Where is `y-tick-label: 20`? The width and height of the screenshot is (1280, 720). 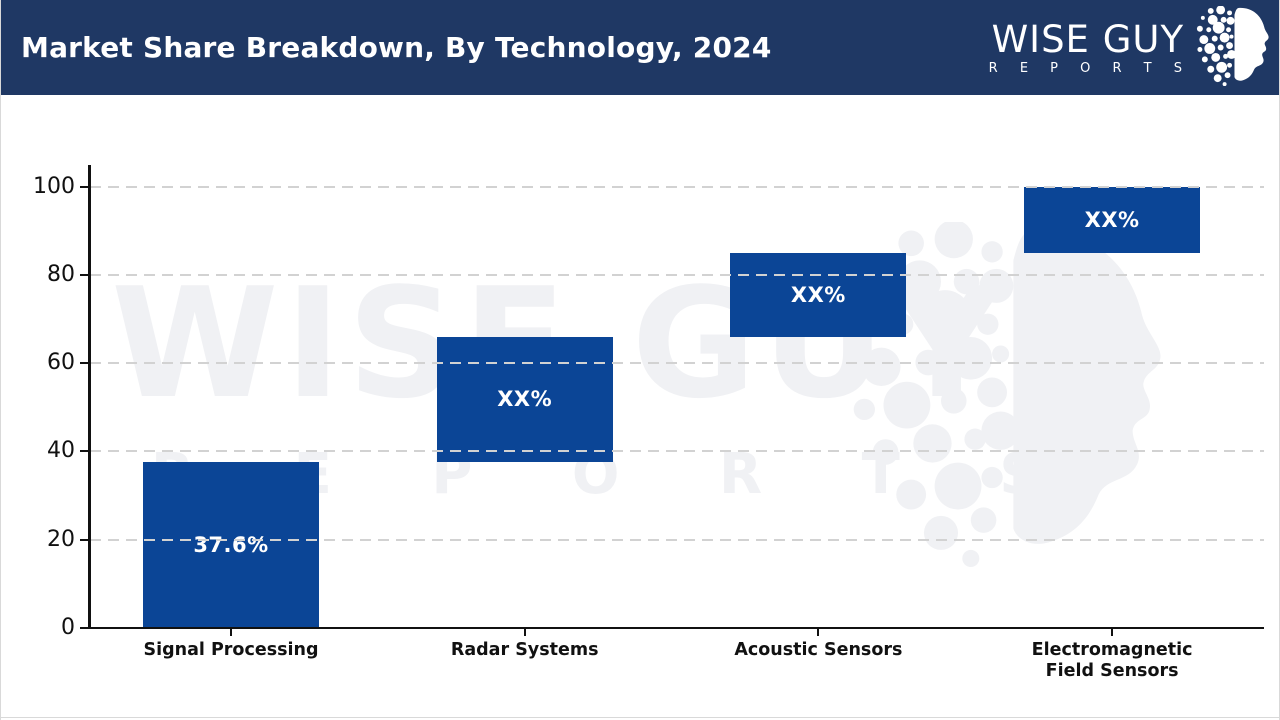 y-tick-label: 20 is located at coordinates (61, 539).